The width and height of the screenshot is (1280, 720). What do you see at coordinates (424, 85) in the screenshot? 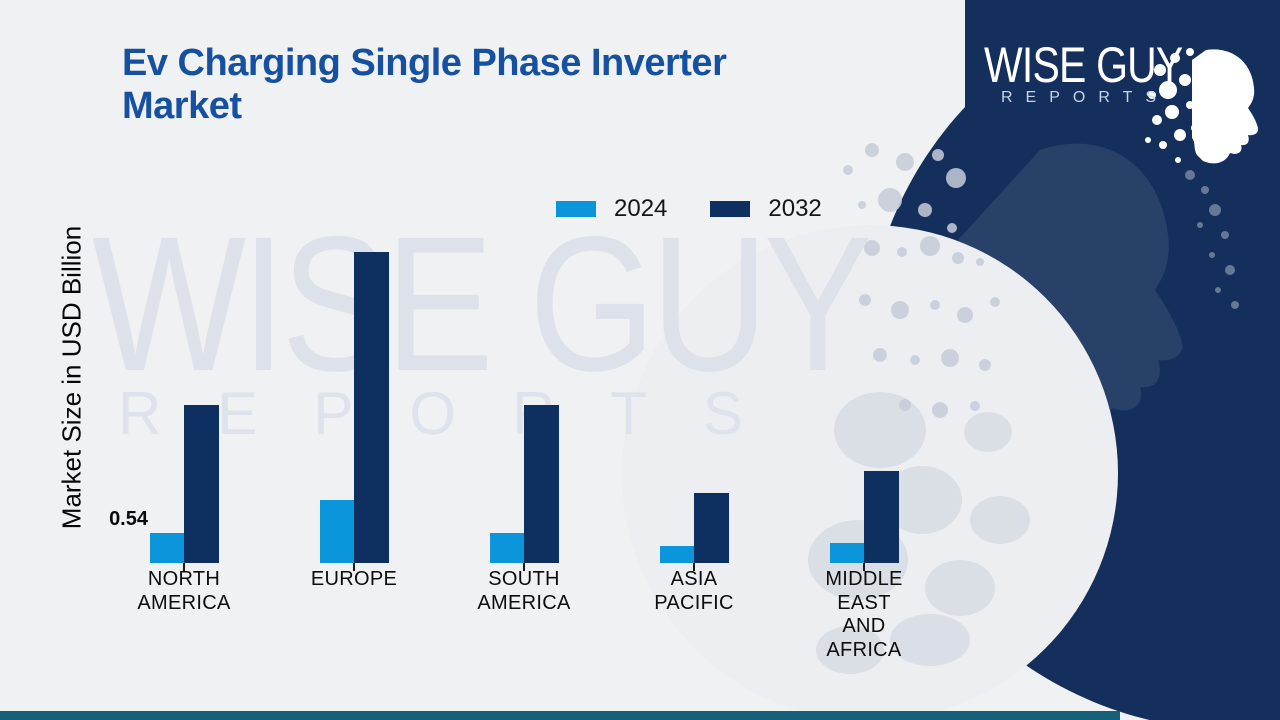
I see `page-title: Ev Charging Single Phase Inverter Market` at bounding box center [424, 85].